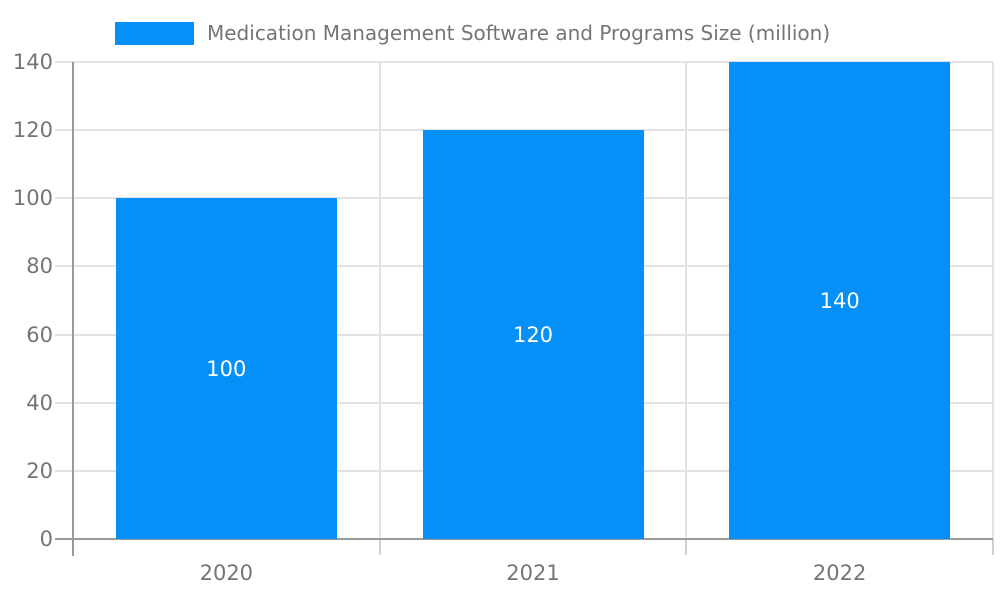  What do you see at coordinates (32, 198) in the screenshot?
I see `y-tick-label: 100` at bounding box center [32, 198].